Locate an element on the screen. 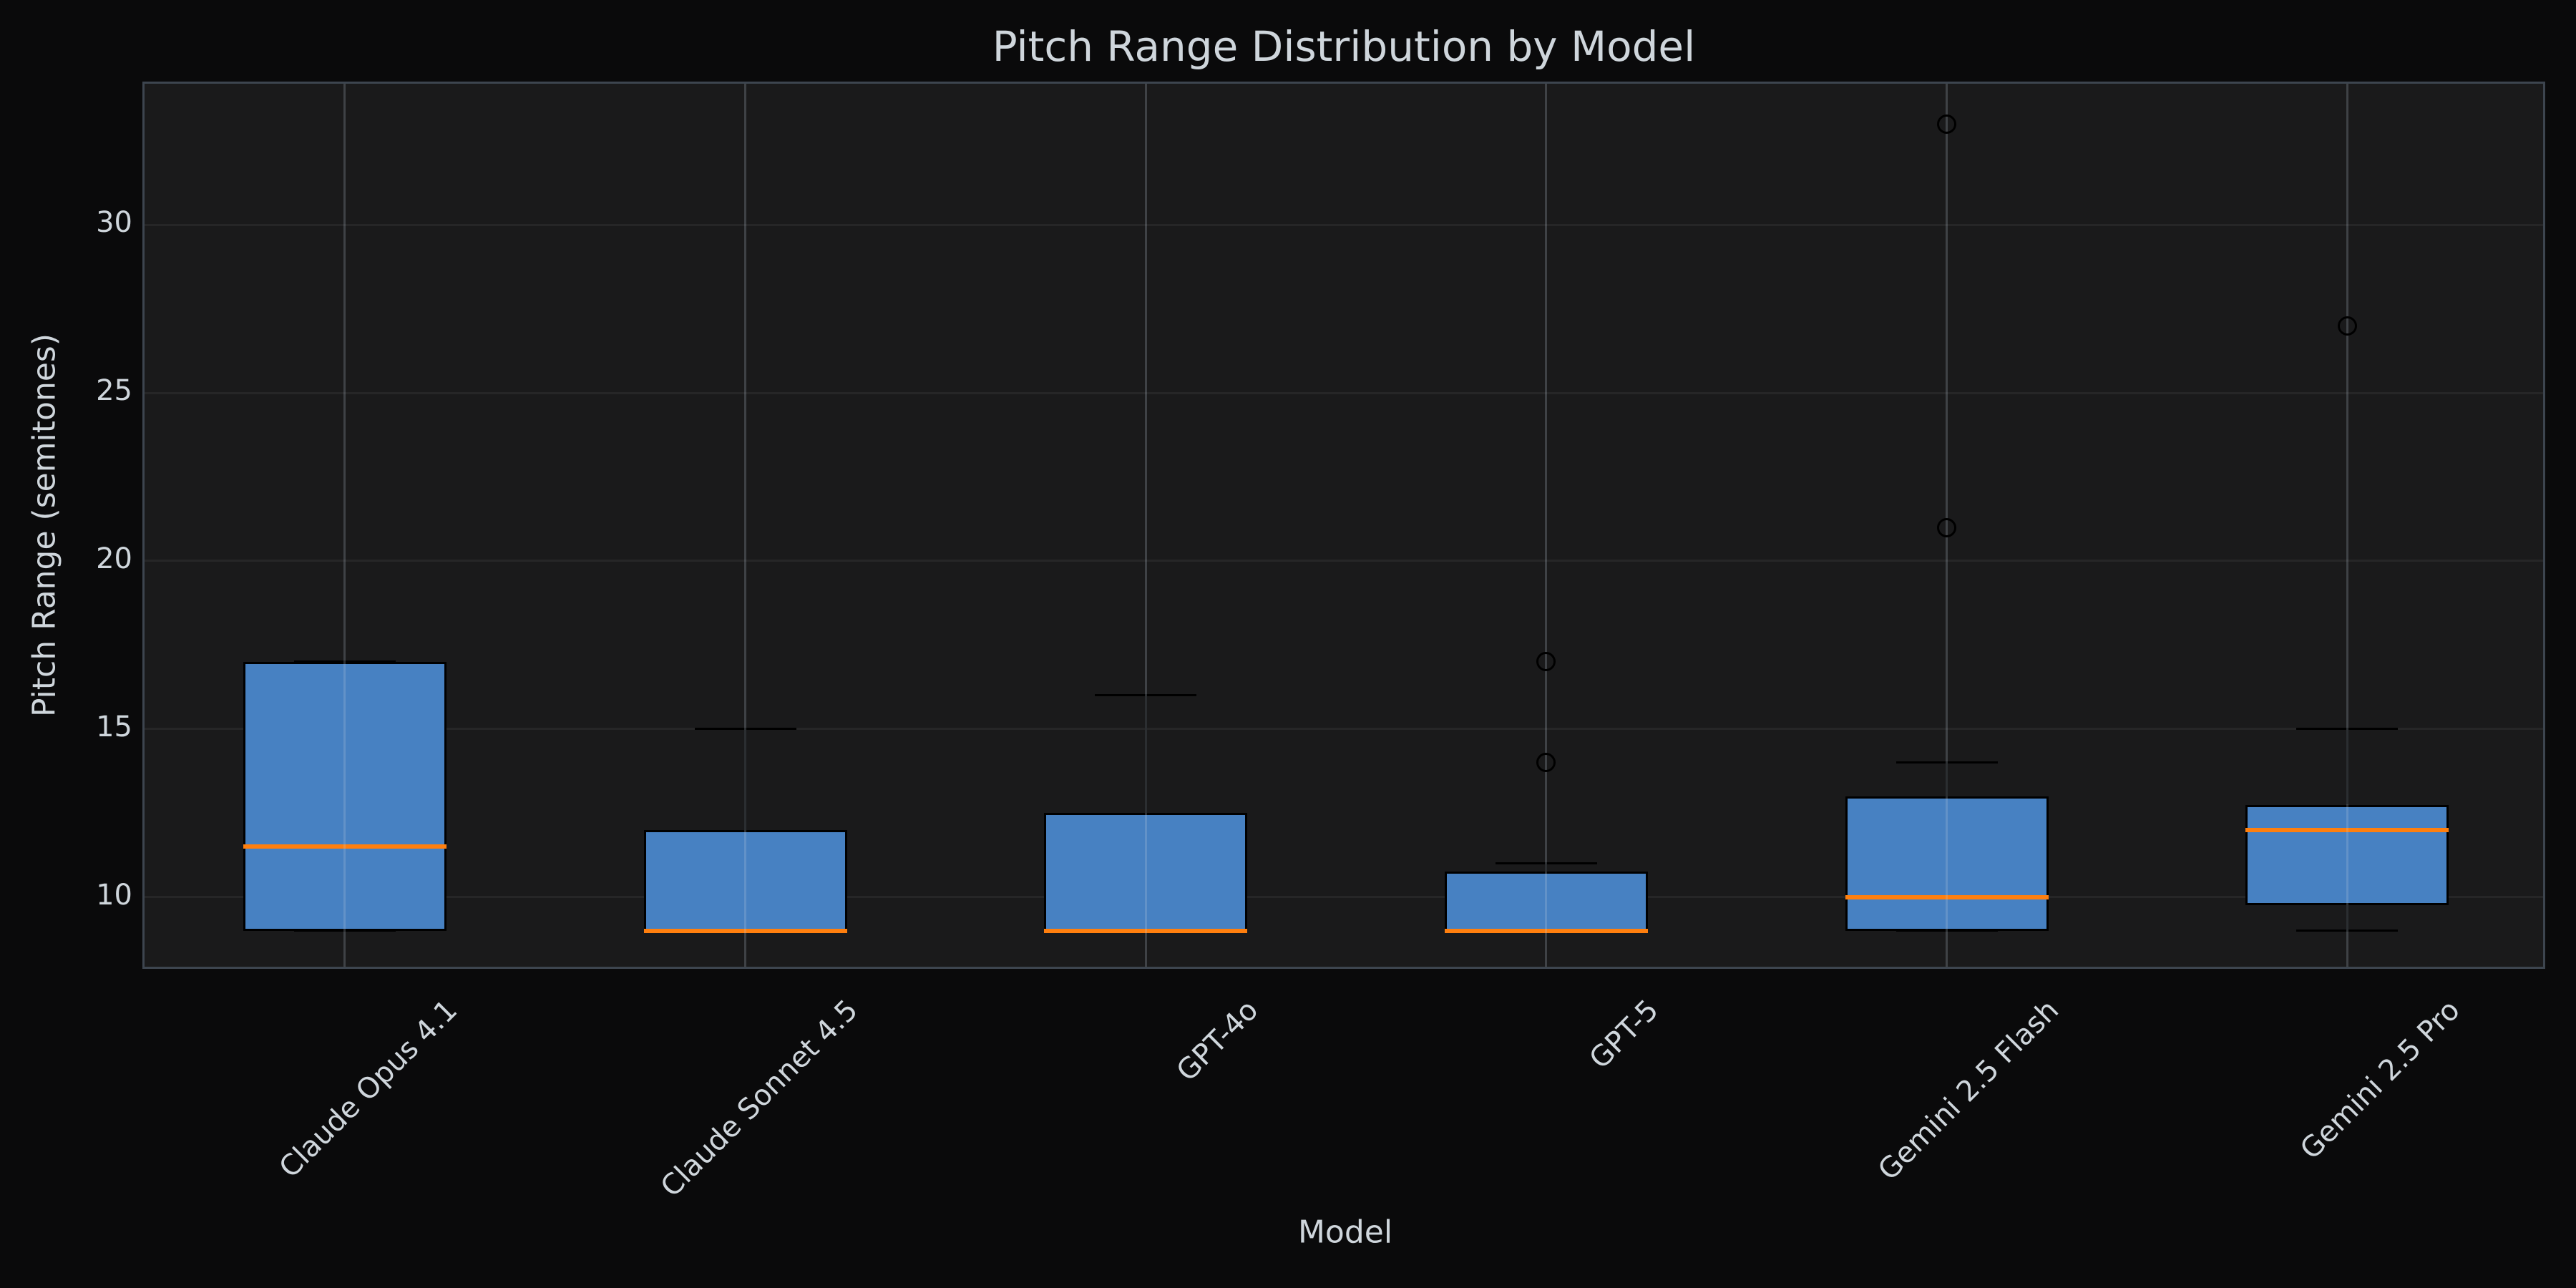 Image resolution: width=2576 pixels, height=1288 pixels. x-tick-label: Claude Sonnet 4.5 is located at coordinates (759, 1098).